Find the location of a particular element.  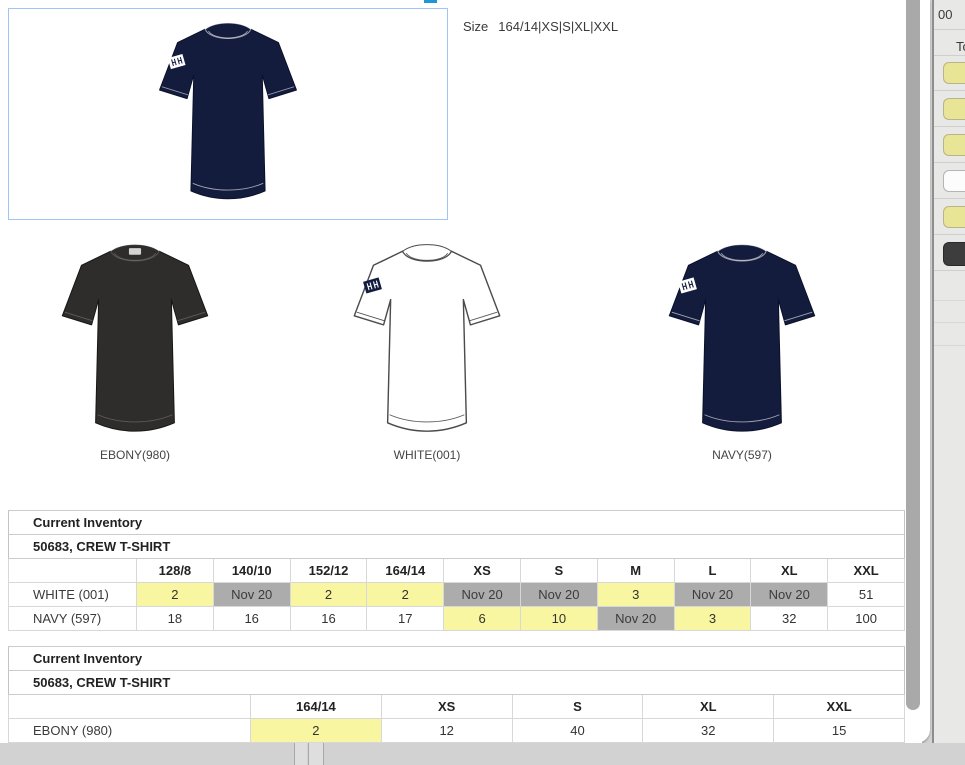

main-product-image is located at coordinates (228, 114).